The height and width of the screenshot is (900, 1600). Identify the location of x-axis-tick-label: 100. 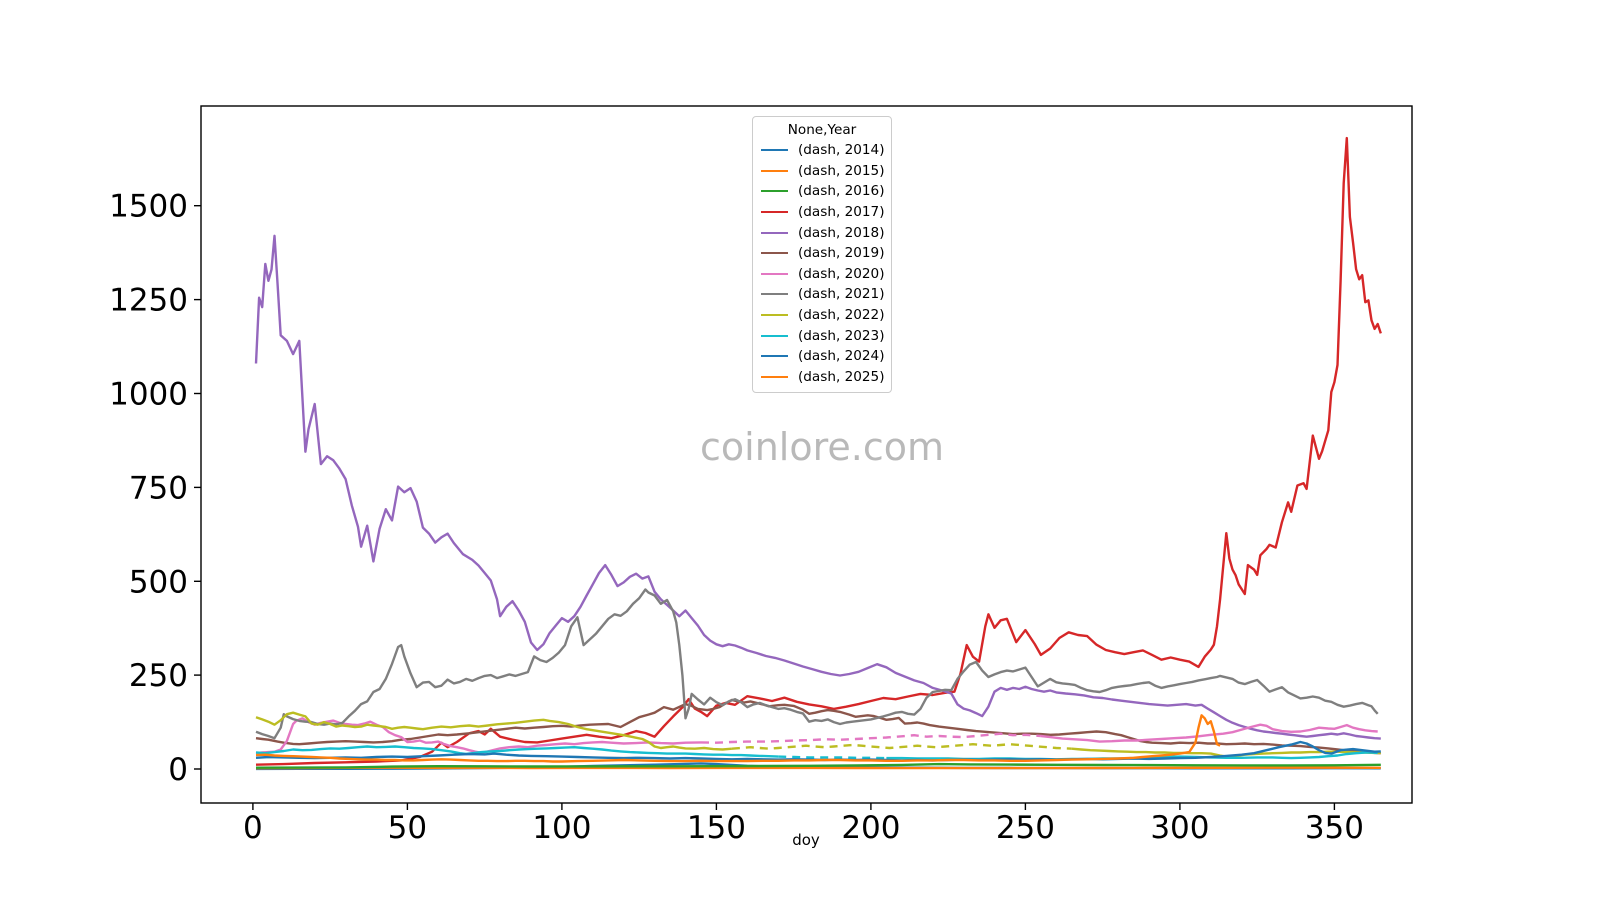
(561, 828).